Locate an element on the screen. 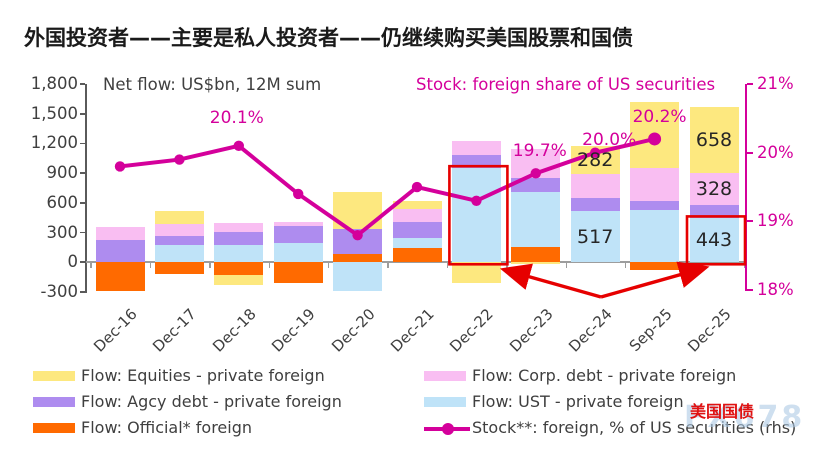  legend-label: Flow: Agcy debt - private foreign is located at coordinates (211, 401).